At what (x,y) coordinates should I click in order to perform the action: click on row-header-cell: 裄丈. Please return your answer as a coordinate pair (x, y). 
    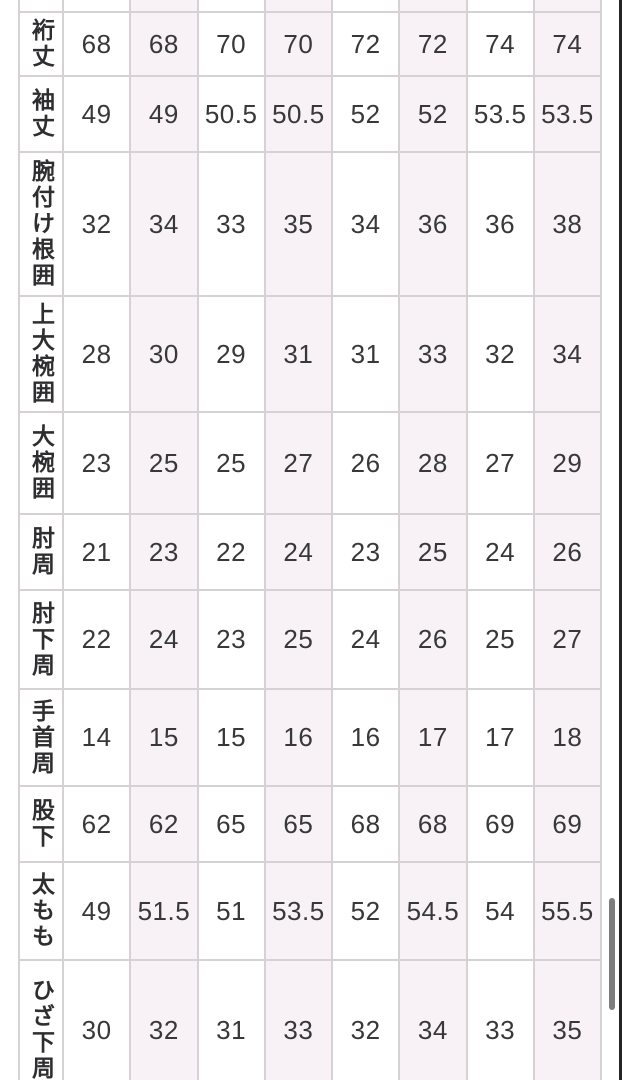
    Looking at the image, I should click on (41, 44).